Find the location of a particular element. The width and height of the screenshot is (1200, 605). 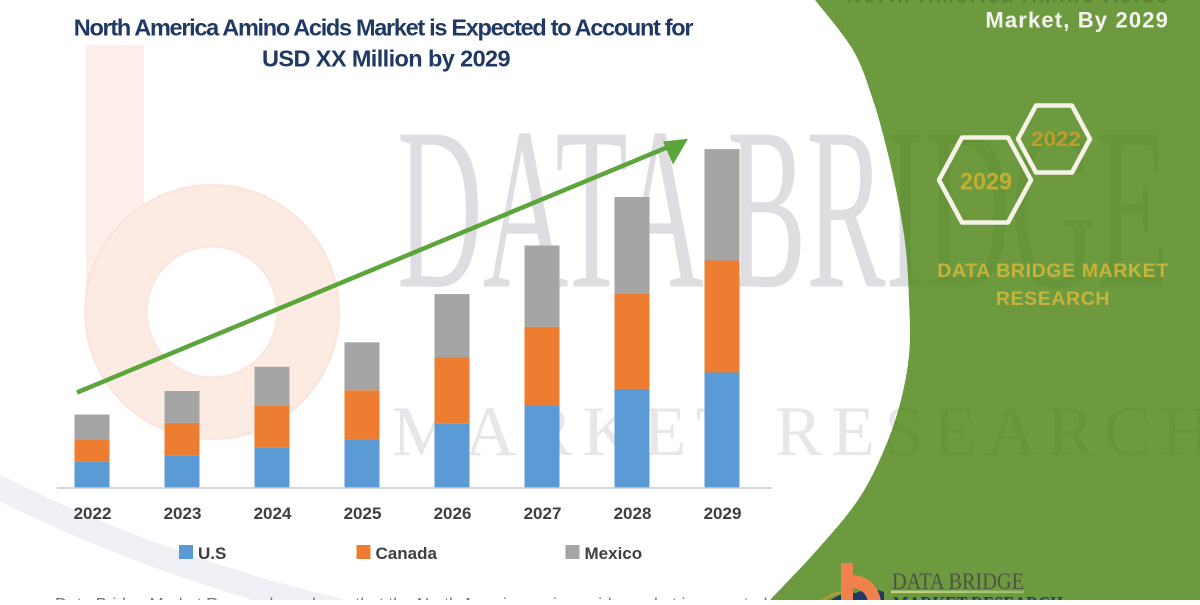

svg-text: 2026 is located at coordinates (453, 513).